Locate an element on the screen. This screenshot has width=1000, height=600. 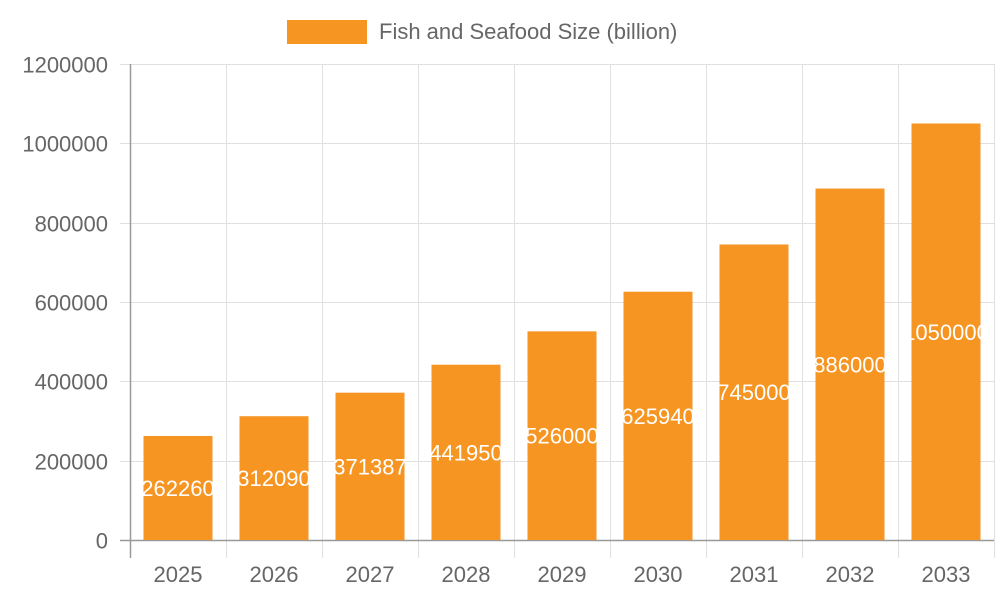
y-tick-label: 1200000 is located at coordinates (65, 65).